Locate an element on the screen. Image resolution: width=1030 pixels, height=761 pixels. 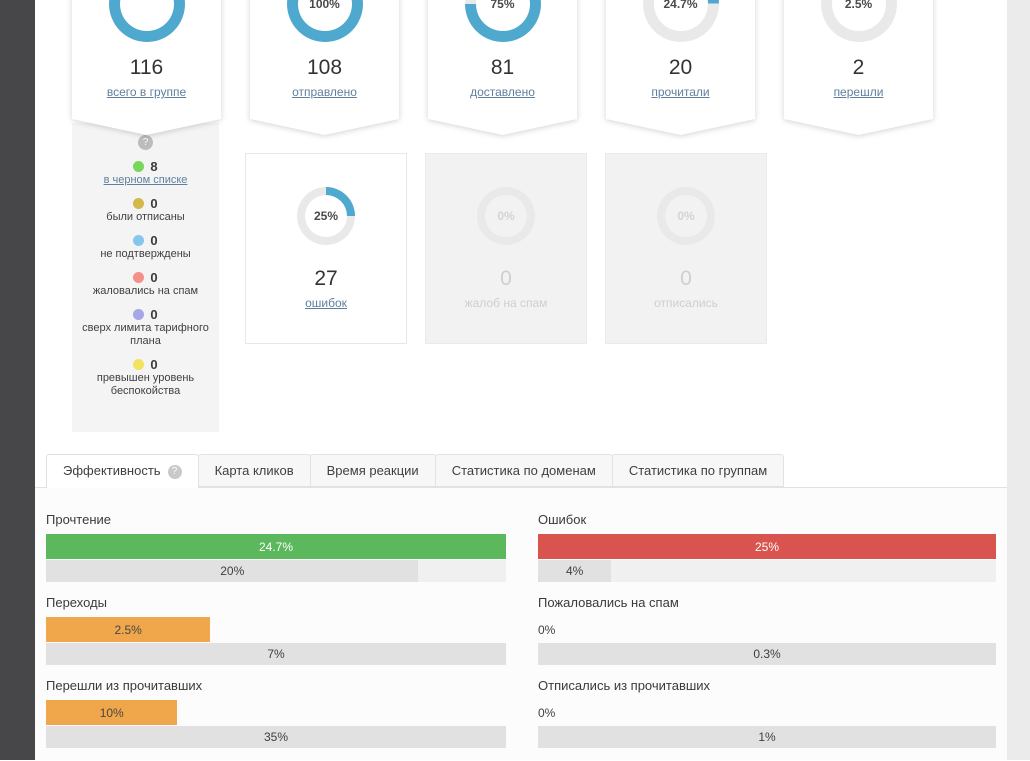
breakdown-item: 0 не подтверждены is located at coordinates (145, 247).